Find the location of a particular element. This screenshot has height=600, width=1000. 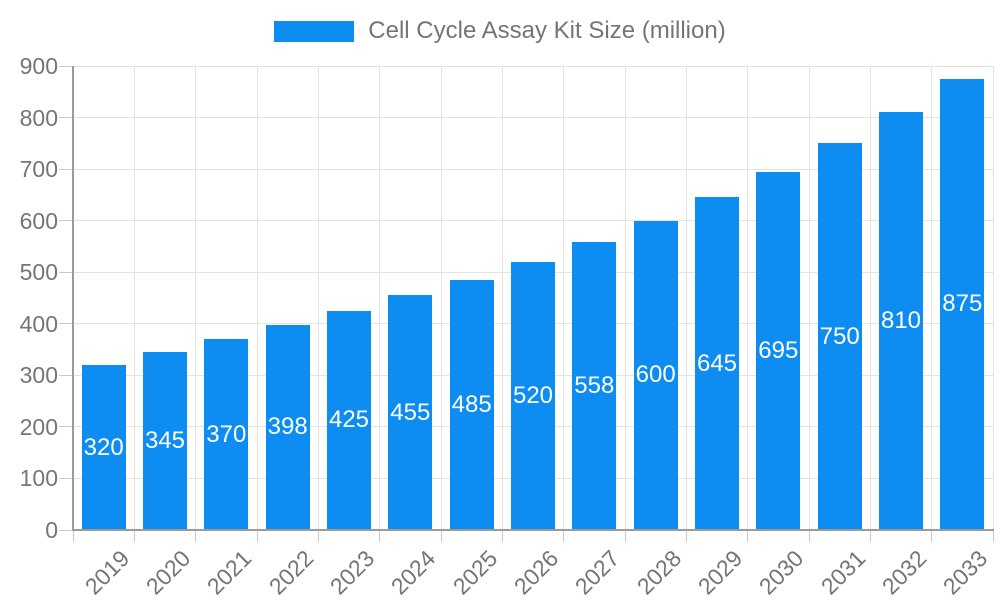

bar-2023 is located at coordinates (349, 420).